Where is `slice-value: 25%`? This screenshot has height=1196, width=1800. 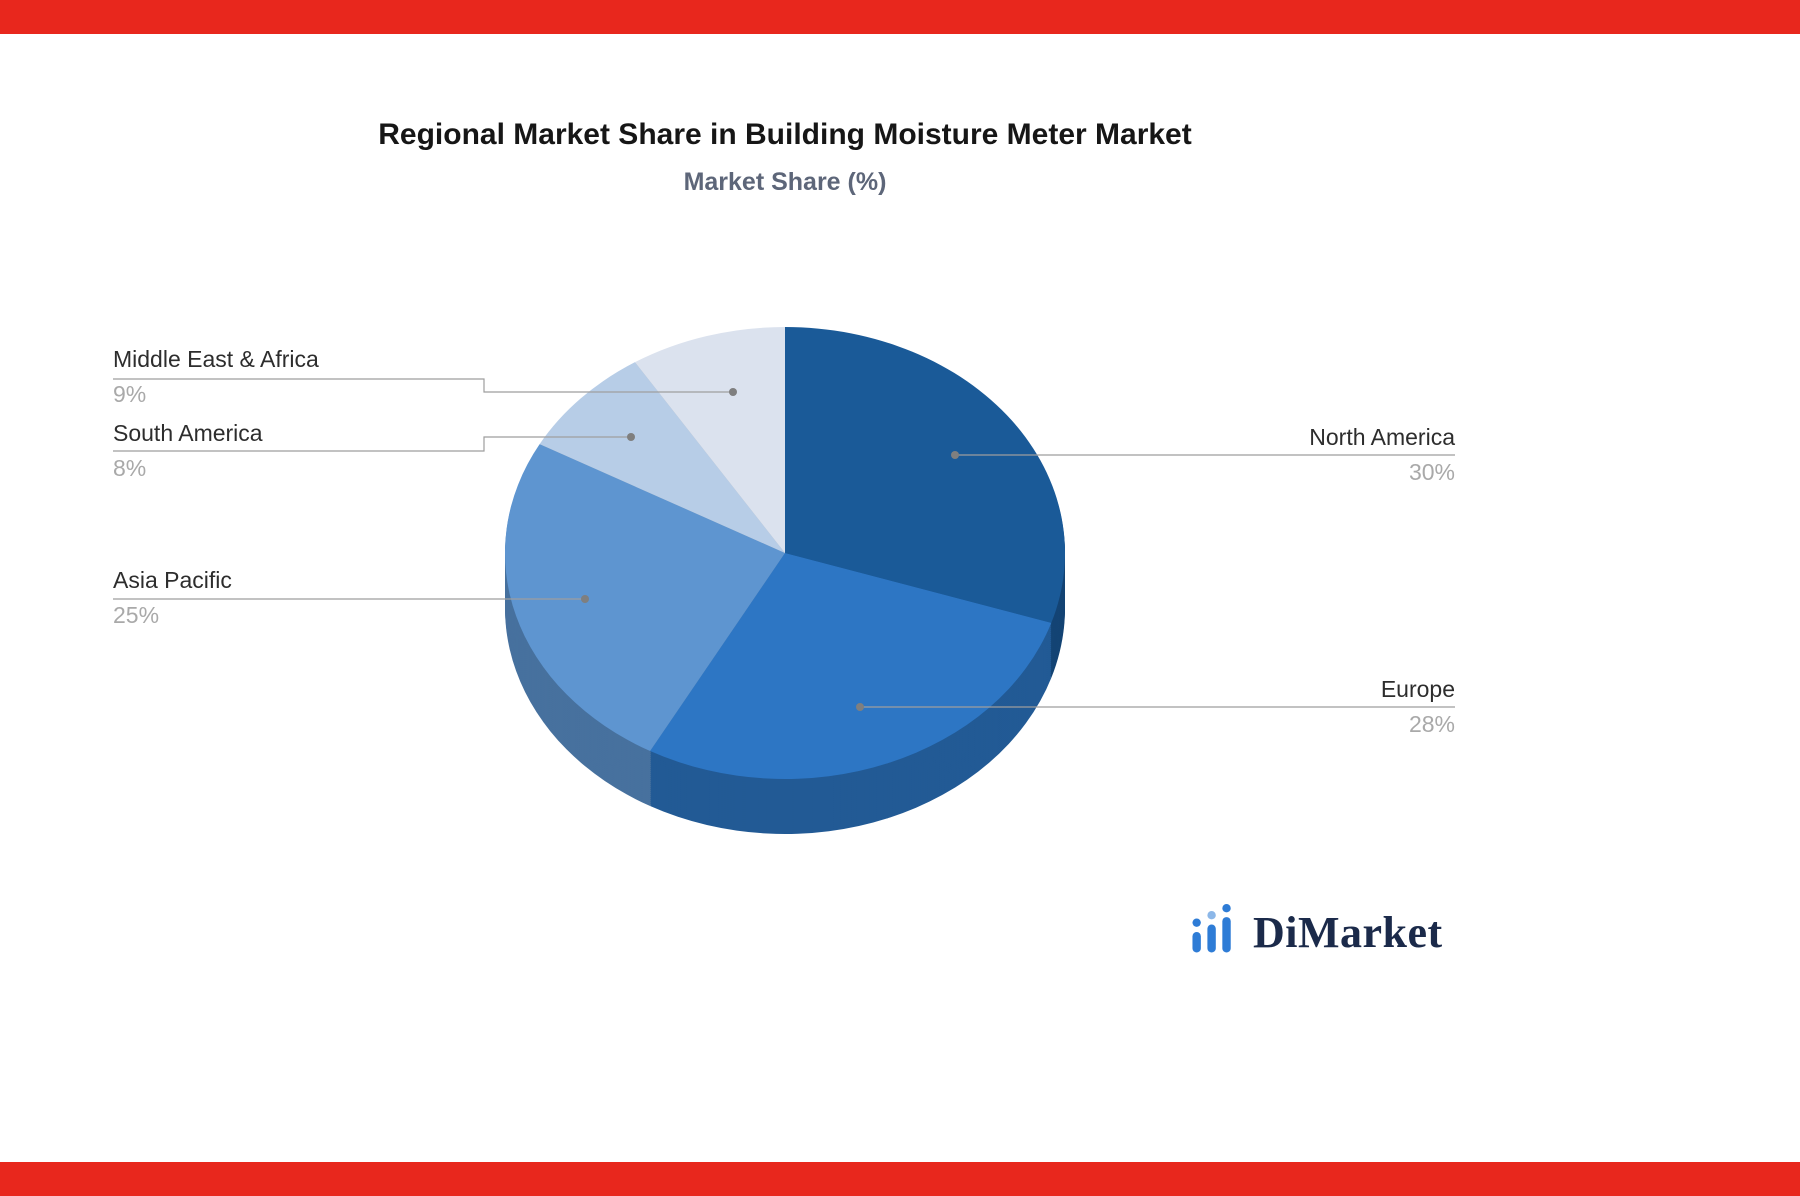 slice-value: 25% is located at coordinates (136, 615).